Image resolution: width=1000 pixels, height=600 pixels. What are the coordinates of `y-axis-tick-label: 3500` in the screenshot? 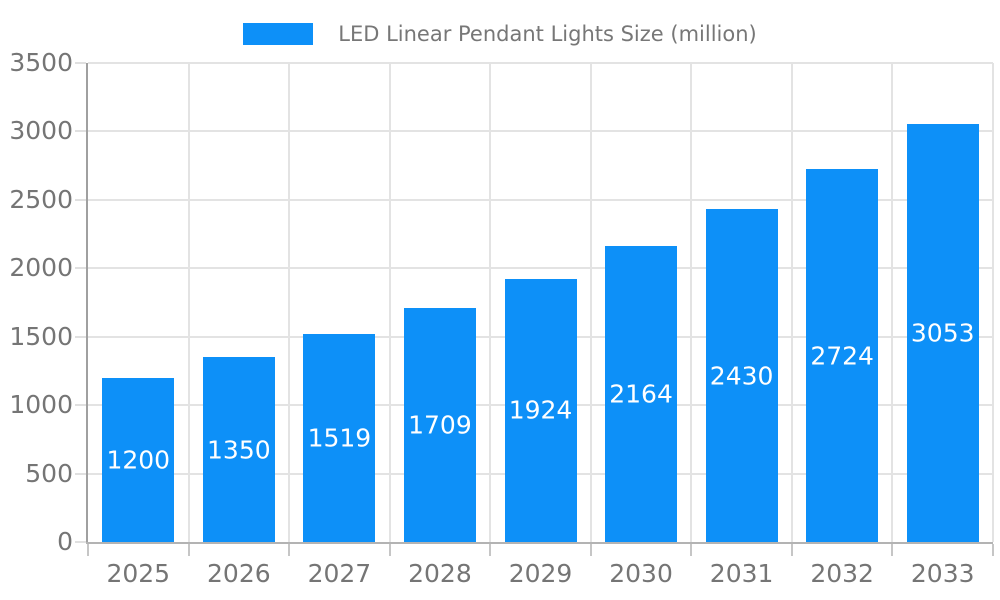 It's located at (41, 62).